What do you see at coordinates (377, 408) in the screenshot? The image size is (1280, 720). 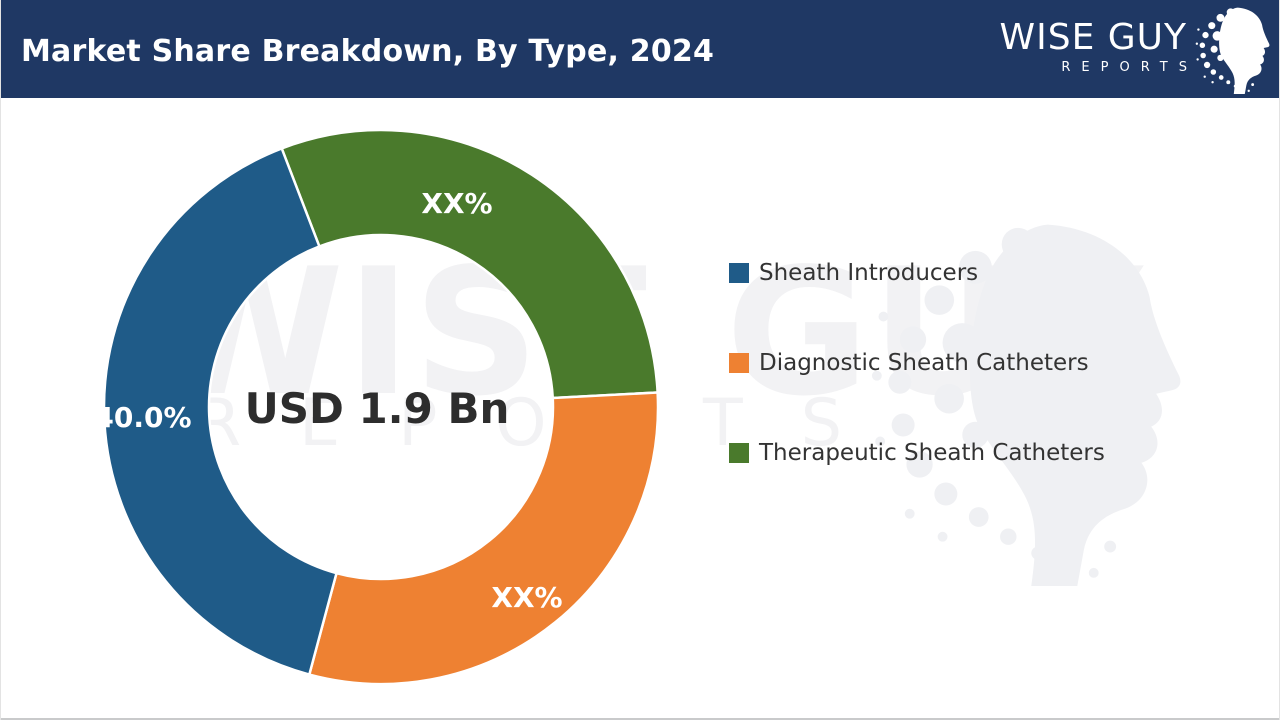 I see `donut-center-value: USD 1.9 Bn` at bounding box center [377, 408].